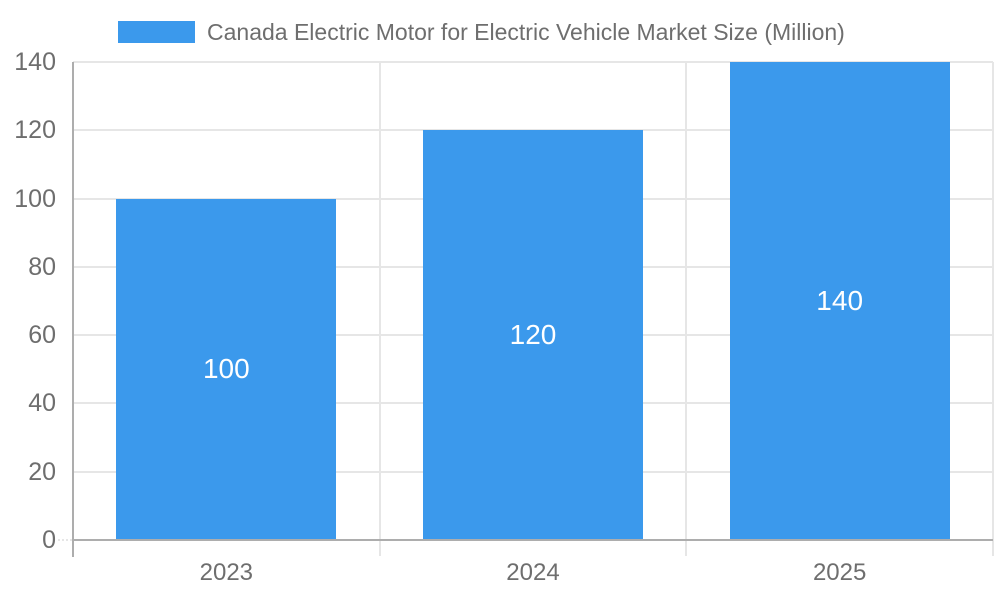 This screenshot has width=1000, height=600. Describe the element at coordinates (35, 62) in the screenshot. I see `y-axis-label-140: 140` at that location.